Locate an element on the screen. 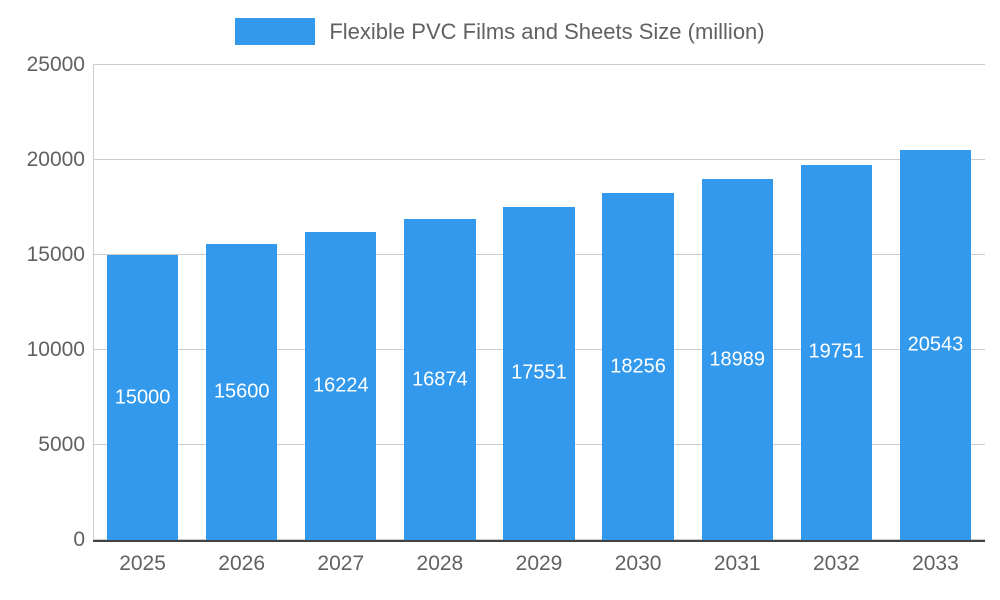 The width and height of the screenshot is (1000, 600). bar-value-label: 15000 is located at coordinates (142, 397).